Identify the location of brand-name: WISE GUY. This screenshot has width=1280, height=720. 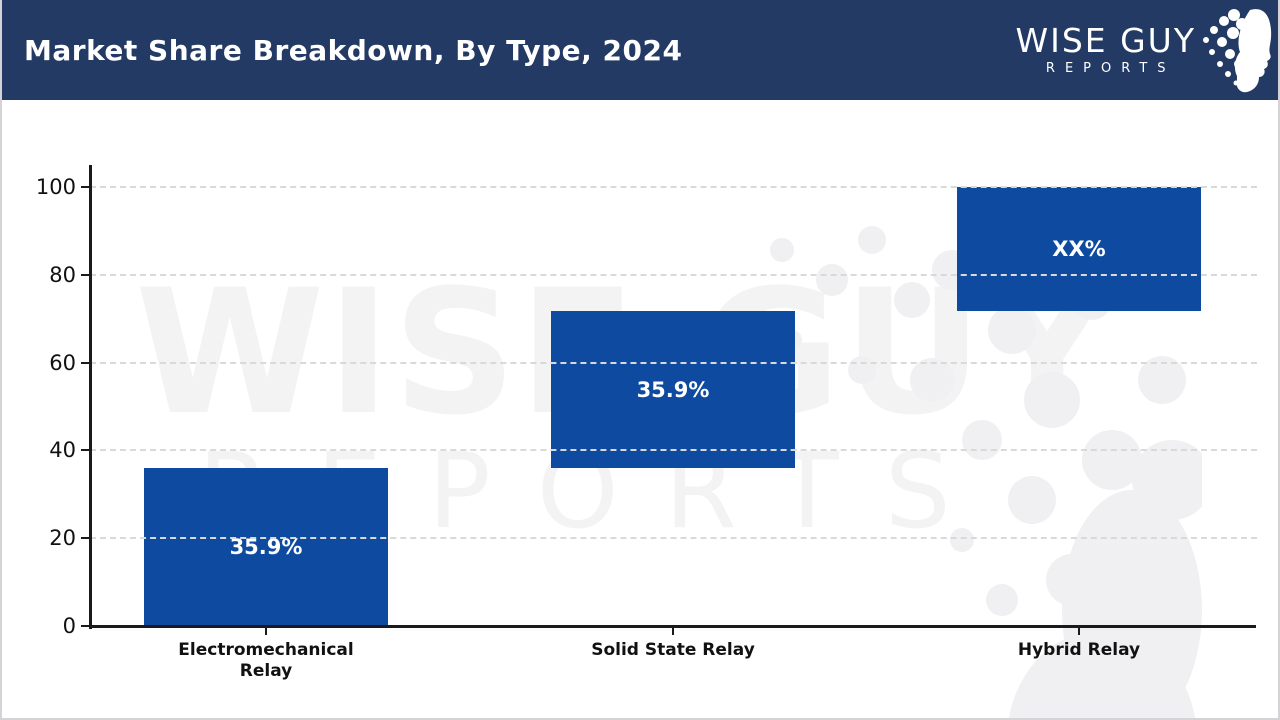
(1105, 40).